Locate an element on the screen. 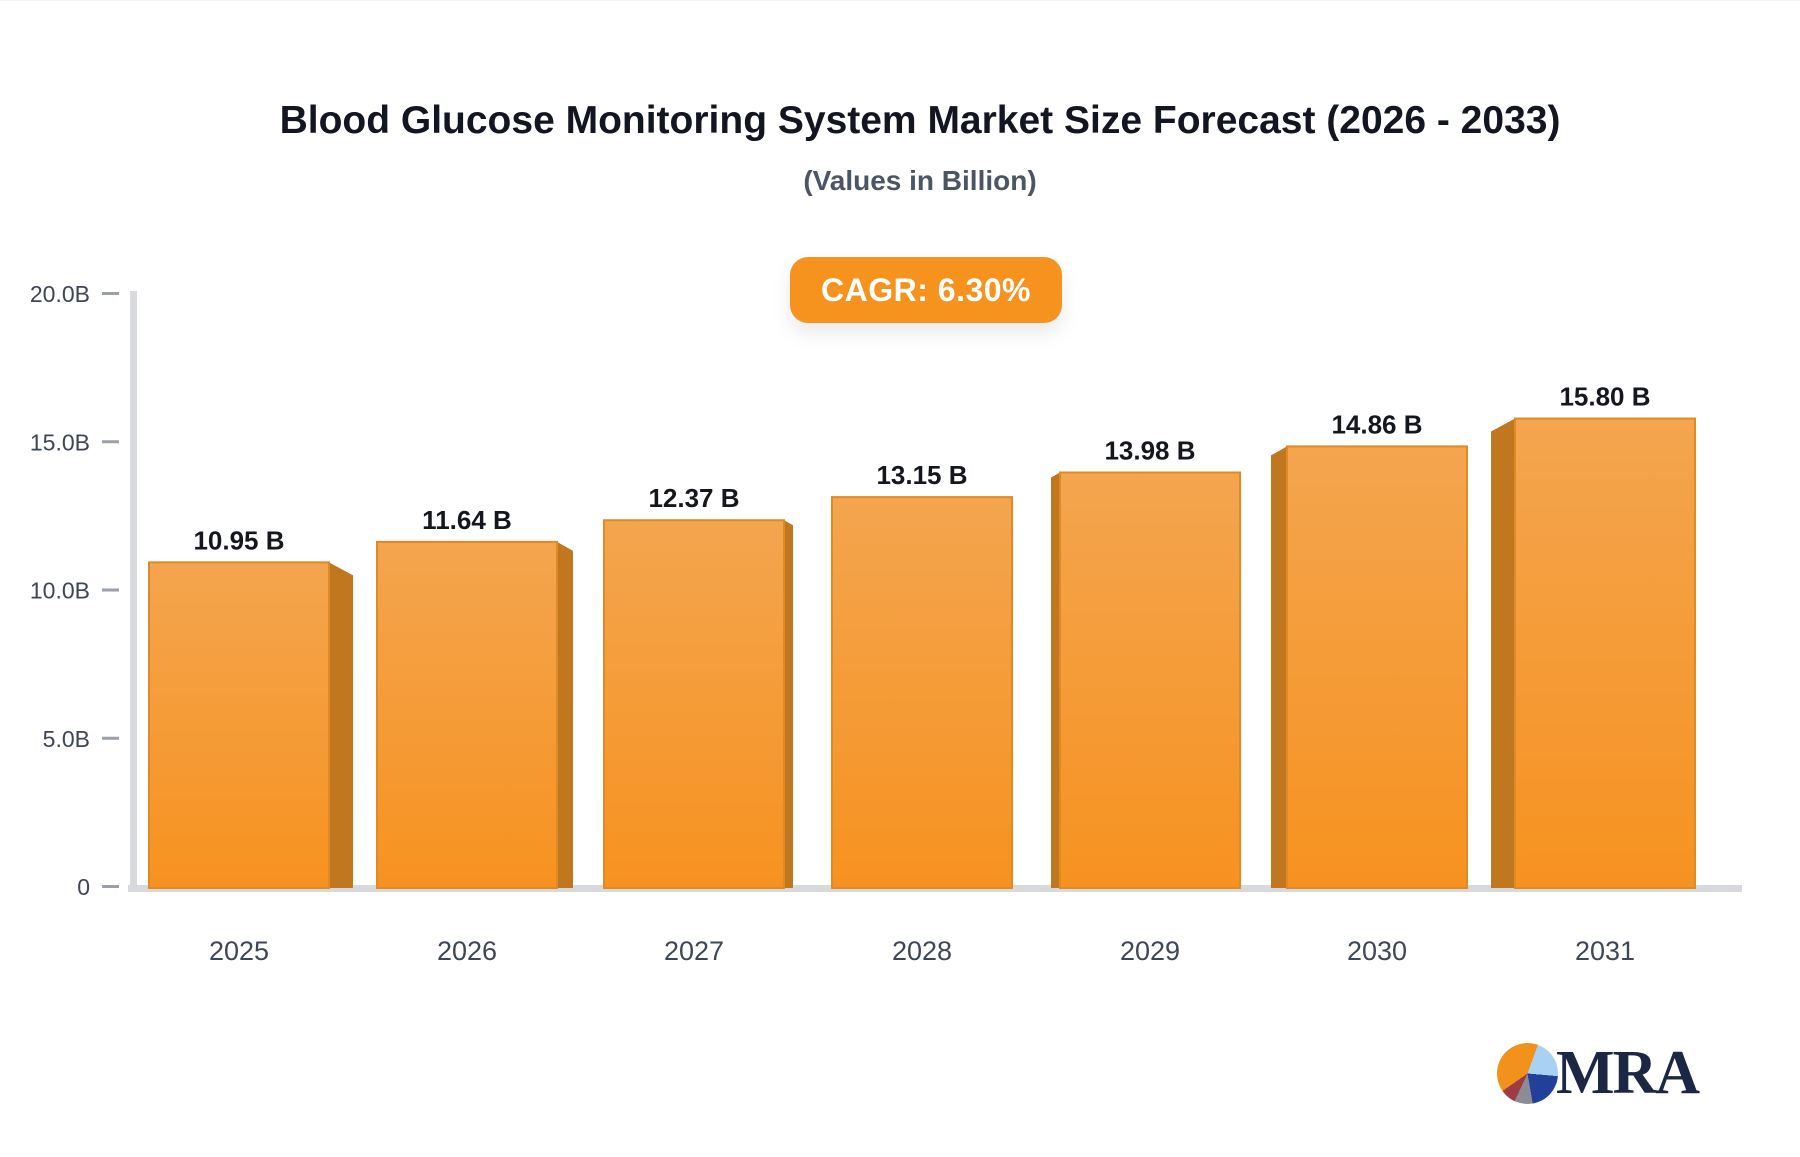 This screenshot has width=1800, height=1157. bar-value-label: 14.86 B is located at coordinates (1376, 424).